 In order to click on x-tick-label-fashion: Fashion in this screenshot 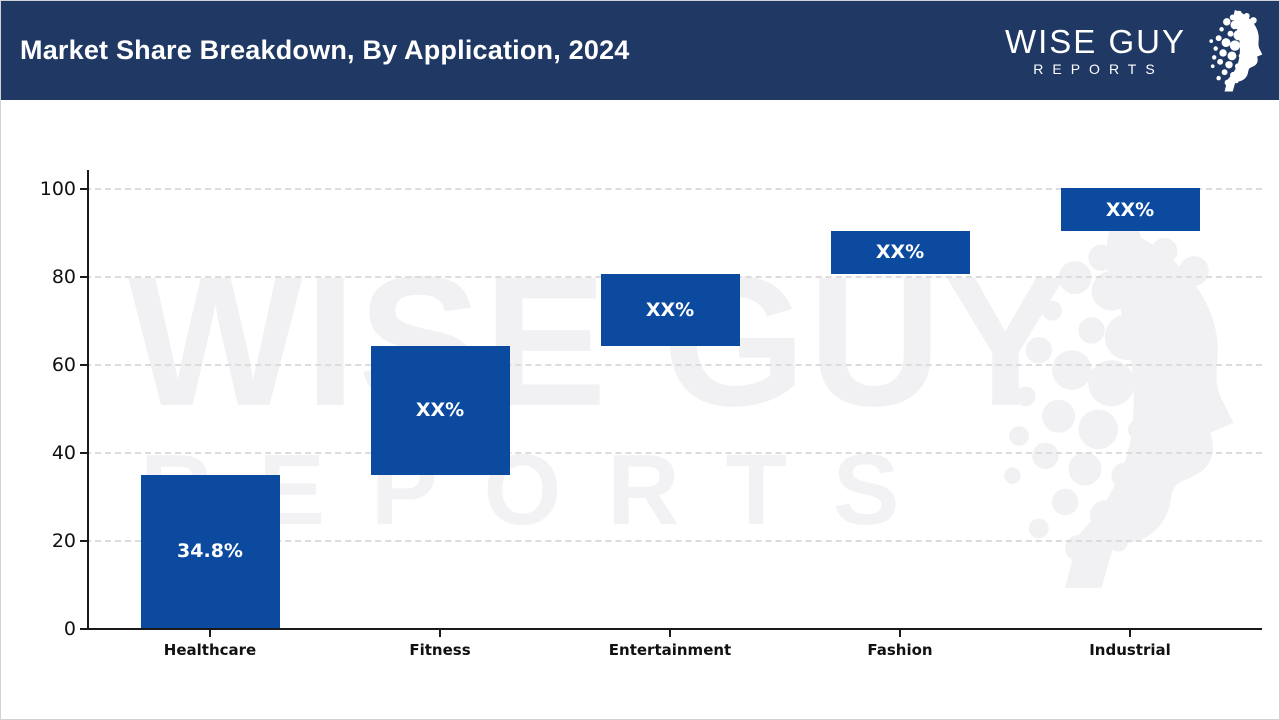, I will do `click(900, 650)`.